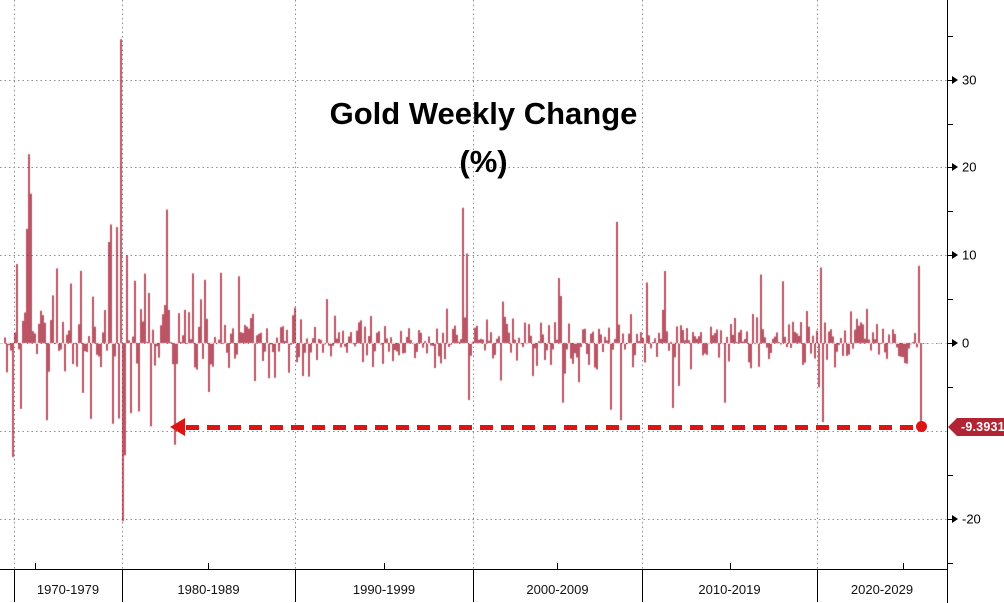 The image size is (1004, 603). Describe the element at coordinates (483, 161) in the screenshot. I see `chart-title-line2: (%)` at that location.